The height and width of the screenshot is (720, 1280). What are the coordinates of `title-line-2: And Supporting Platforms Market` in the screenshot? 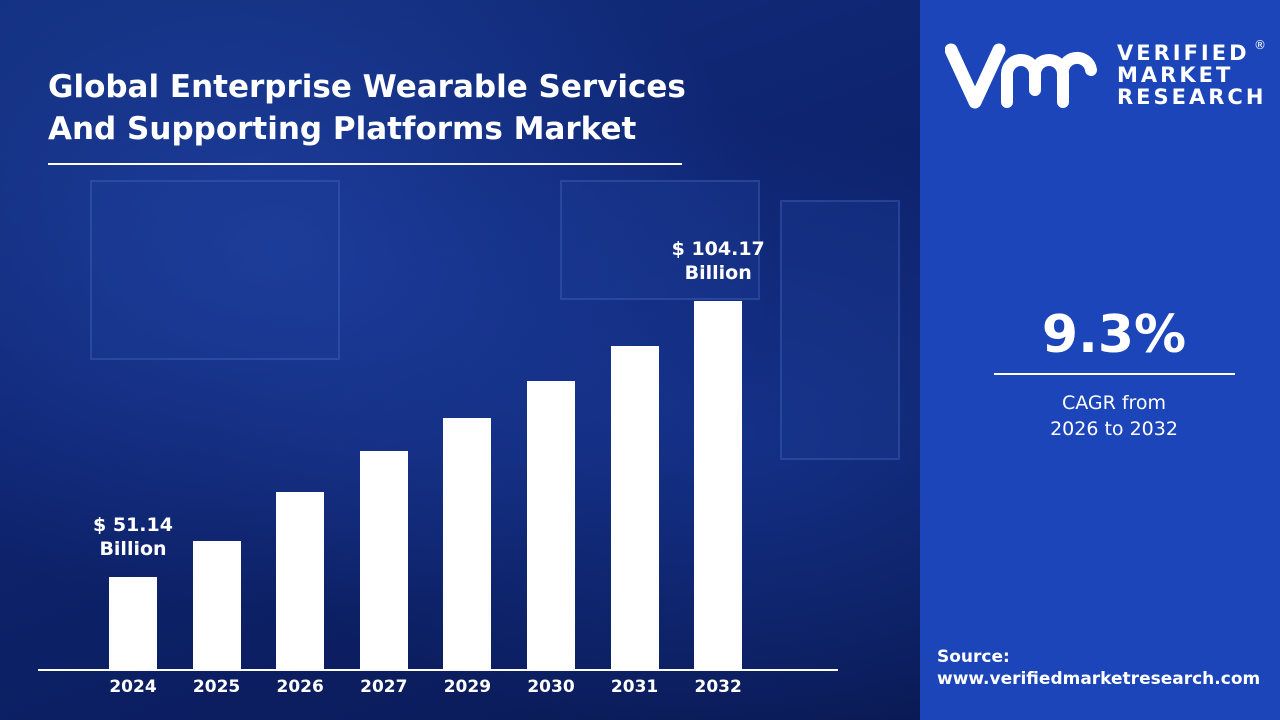 It's located at (342, 129).